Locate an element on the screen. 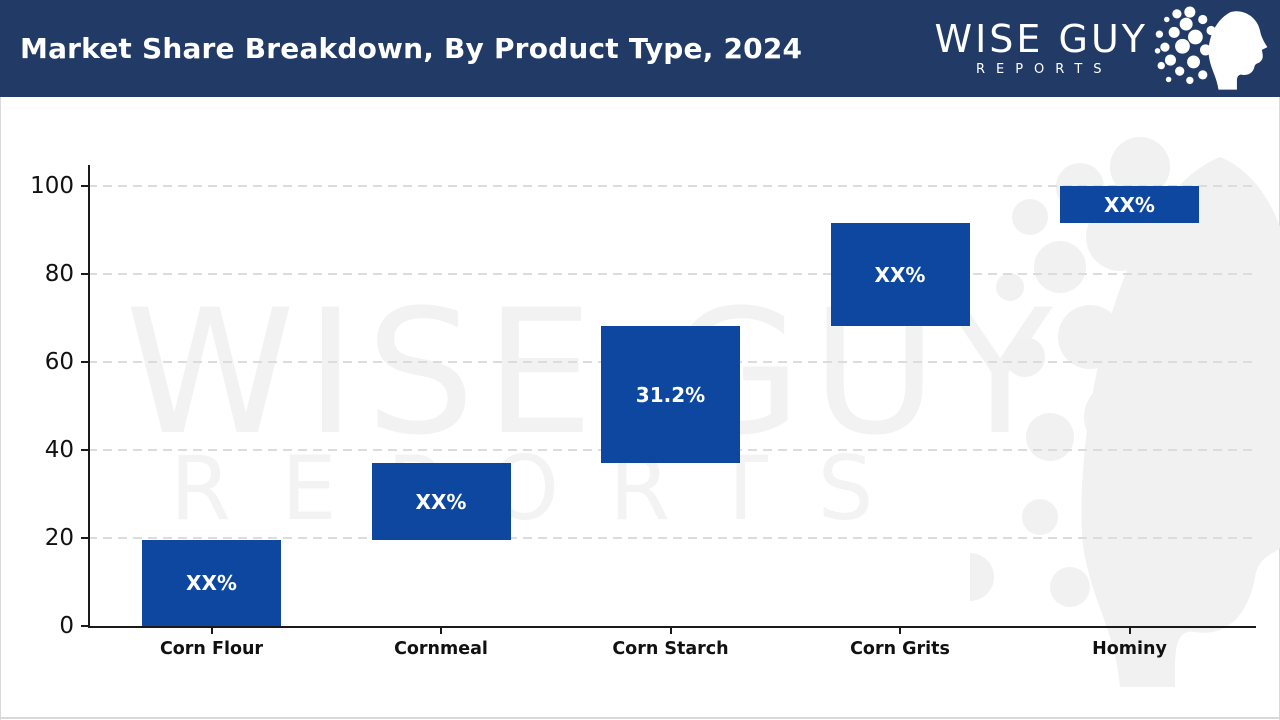 The width and height of the screenshot is (1280, 720). x-category-label: Corn Starch is located at coordinates (670, 649).